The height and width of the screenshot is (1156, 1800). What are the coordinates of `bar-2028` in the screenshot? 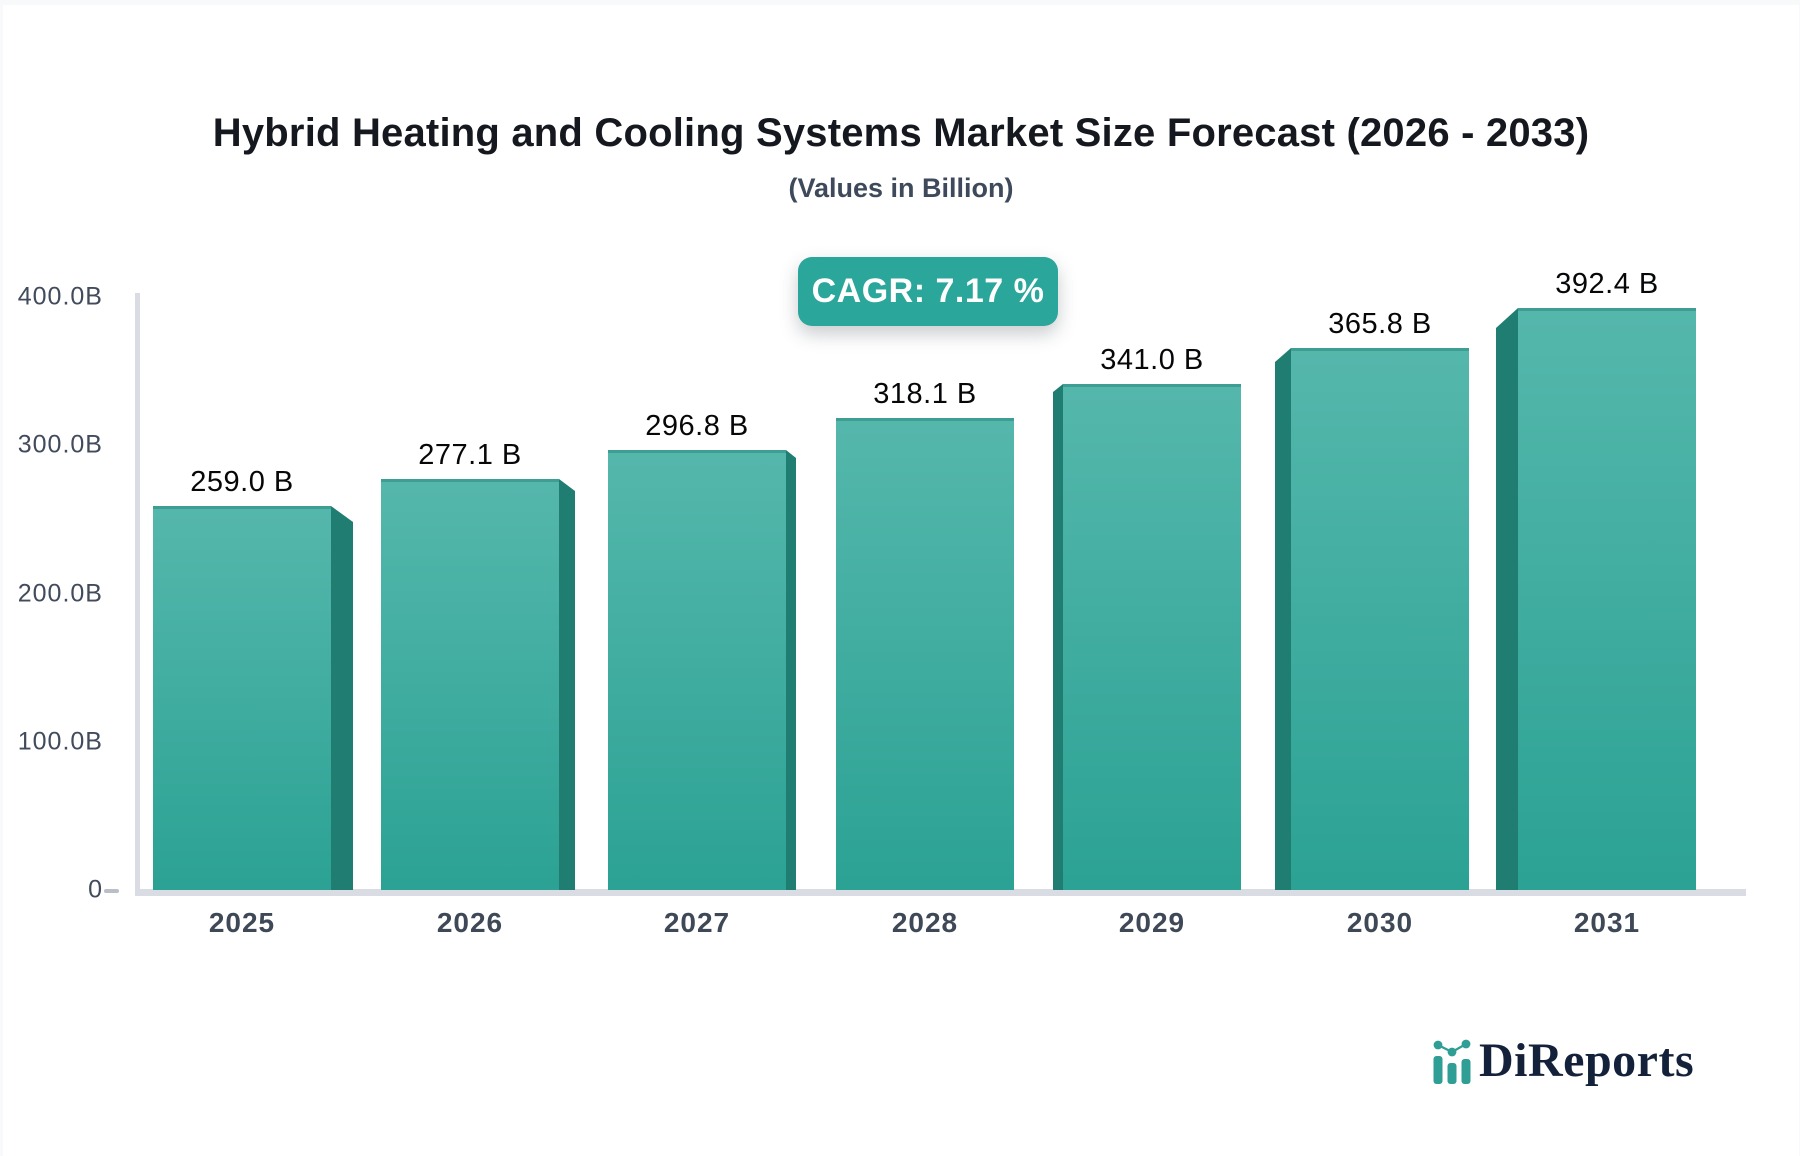 It's located at (925, 654).